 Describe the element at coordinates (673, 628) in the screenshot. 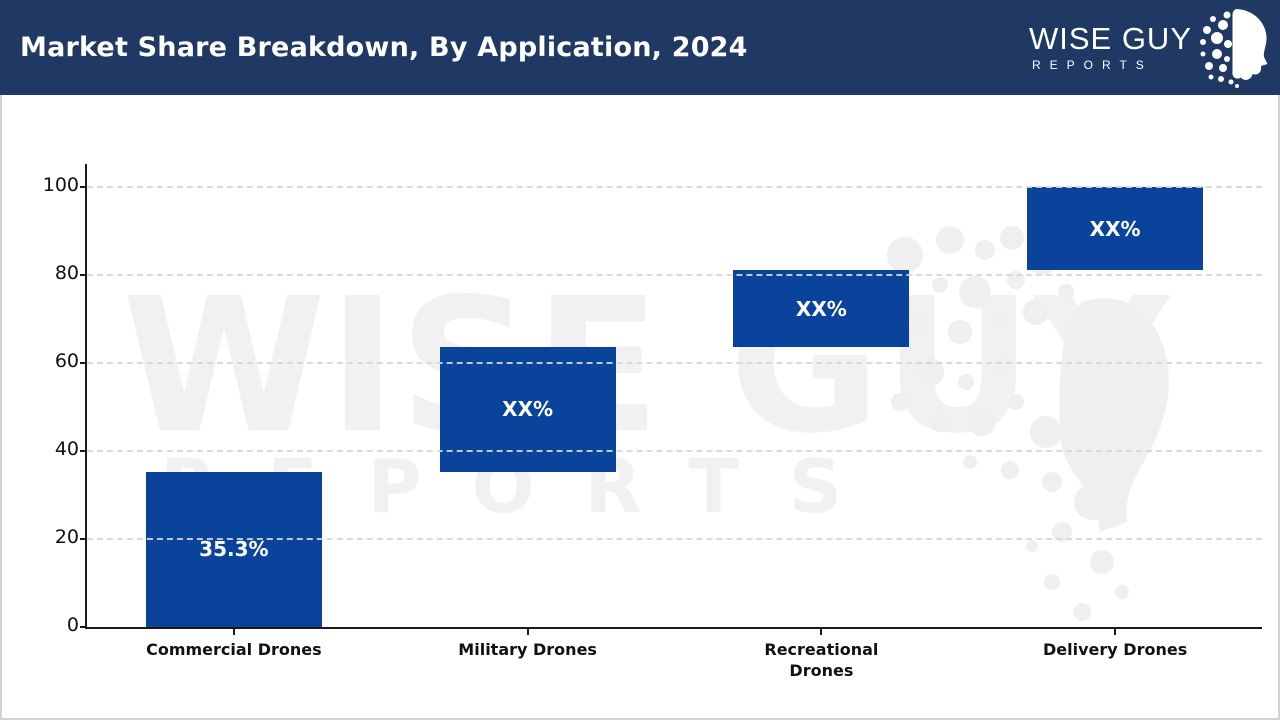

I see `x-axis-line` at that location.